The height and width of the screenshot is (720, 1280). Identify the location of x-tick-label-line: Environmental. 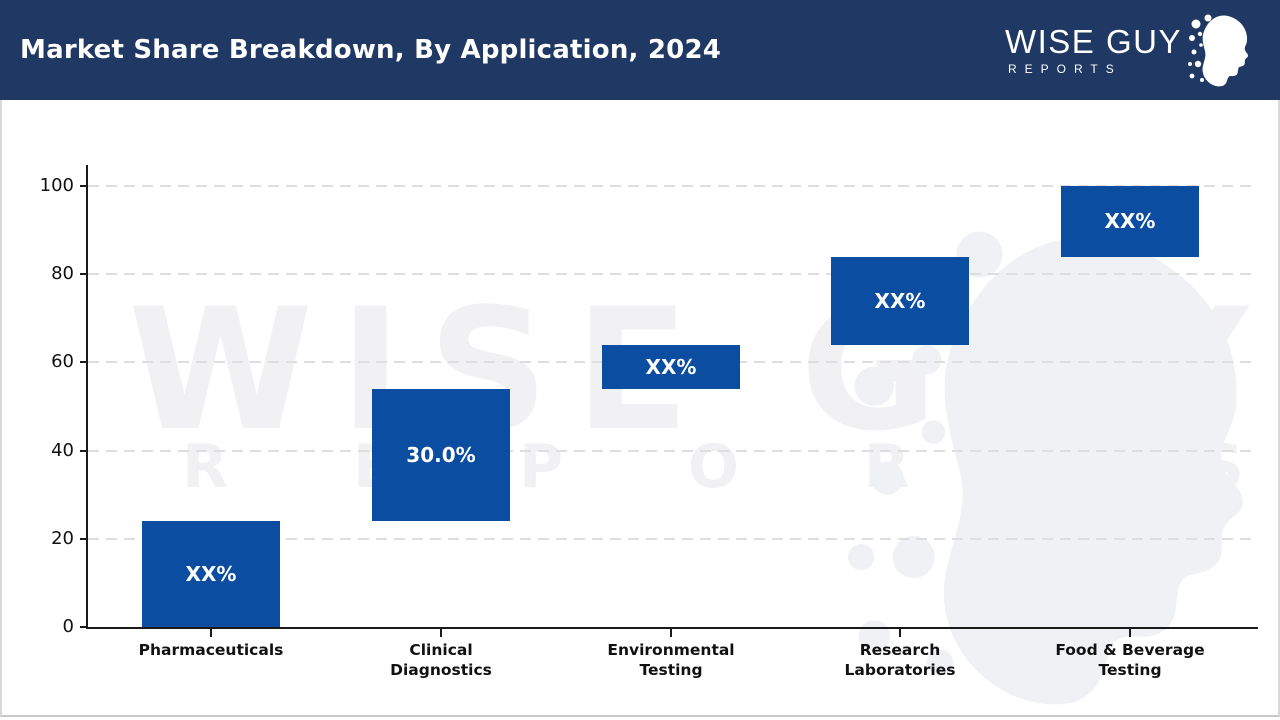
(671, 650).